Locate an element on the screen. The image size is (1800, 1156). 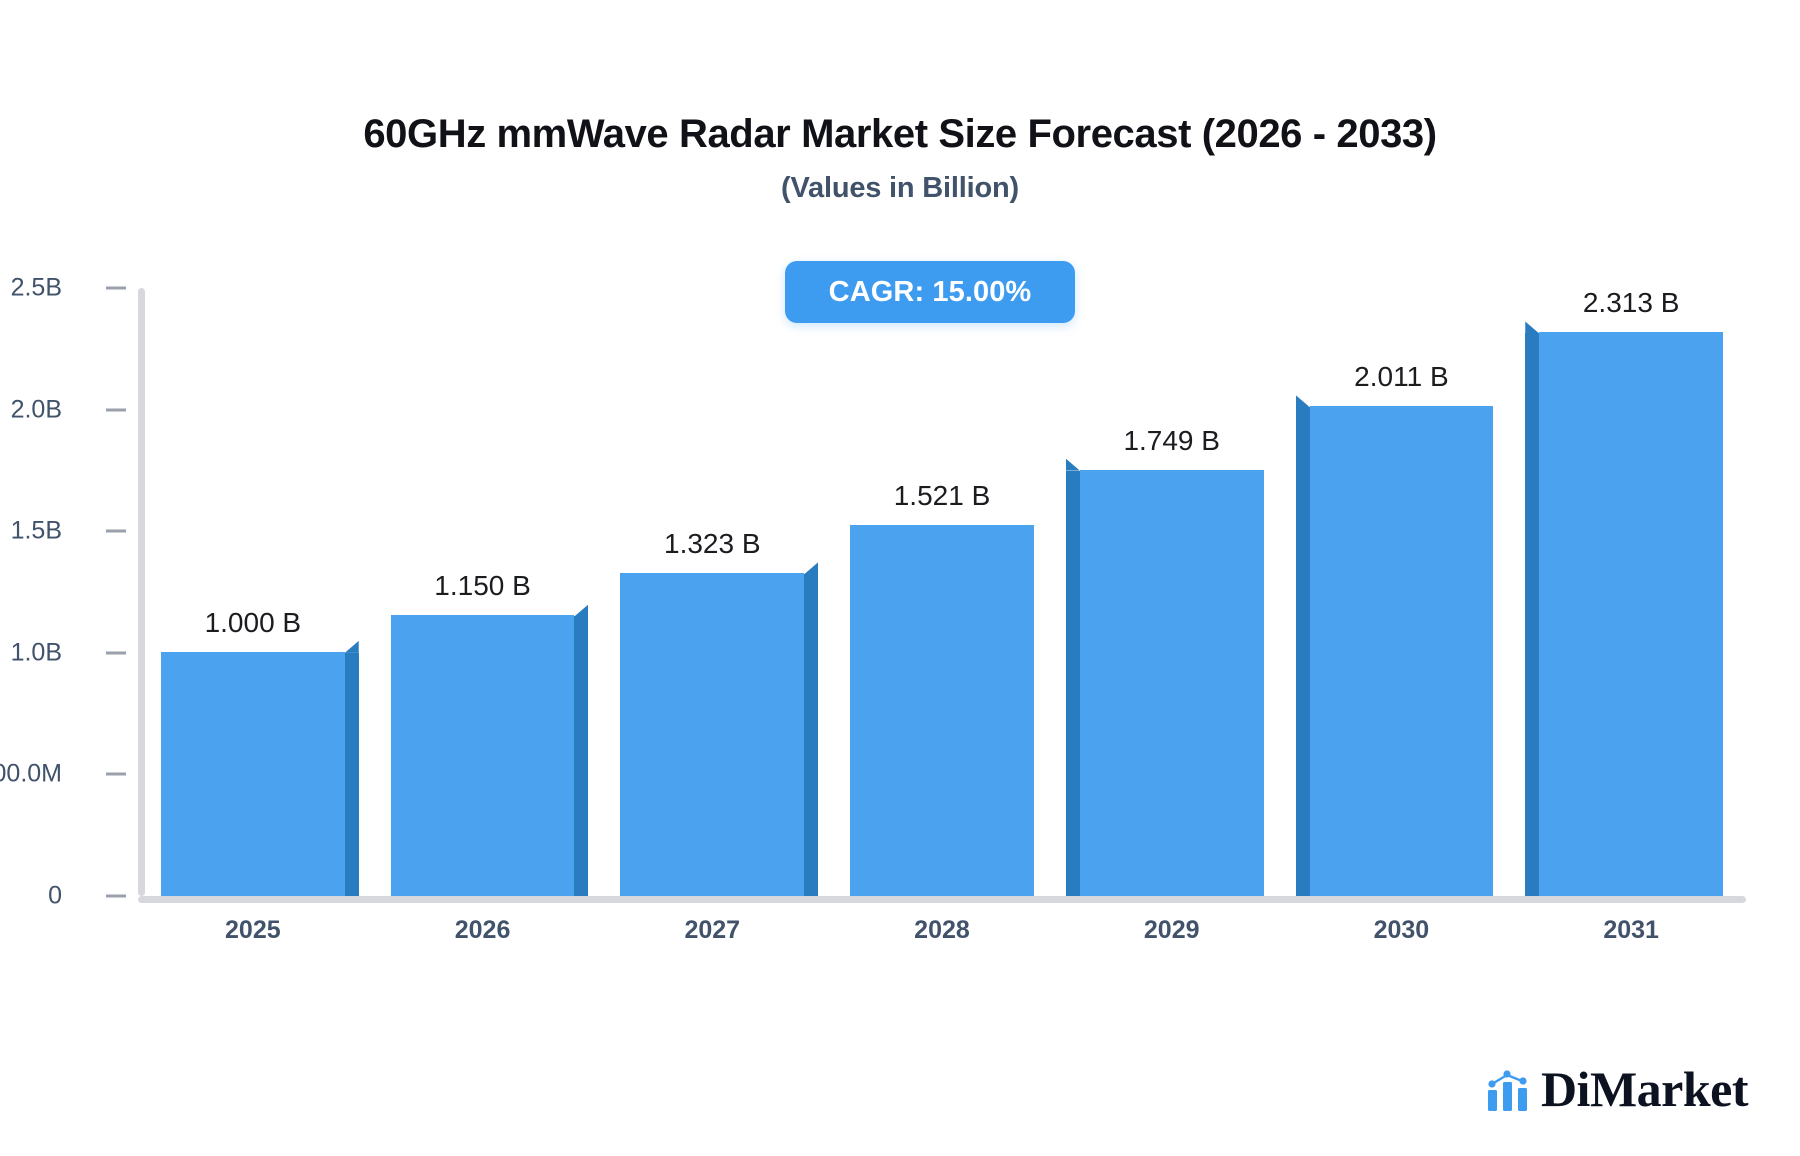
bar-chart-logo-icon is located at coordinates (1507, 1090).